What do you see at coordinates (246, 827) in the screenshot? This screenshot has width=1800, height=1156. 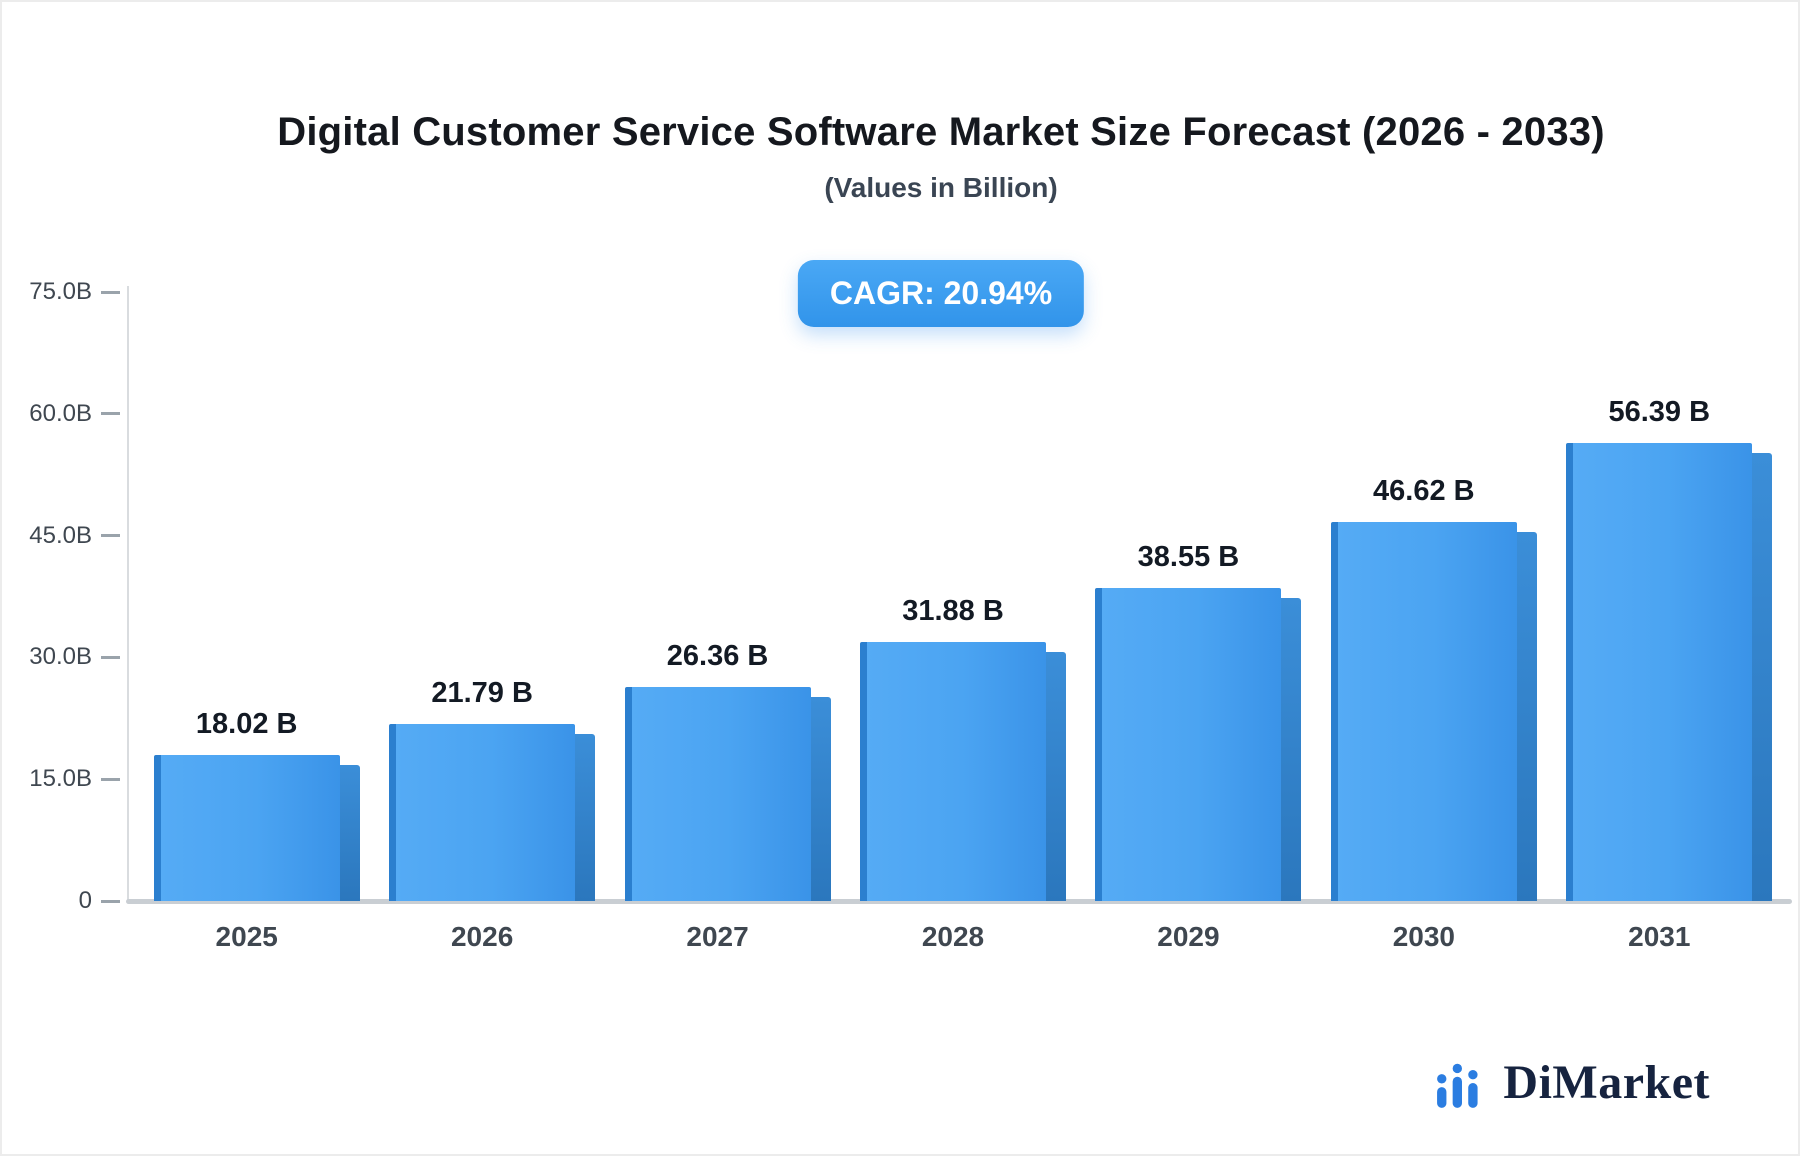 I see `bar-2025` at bounding box center [246, 827].